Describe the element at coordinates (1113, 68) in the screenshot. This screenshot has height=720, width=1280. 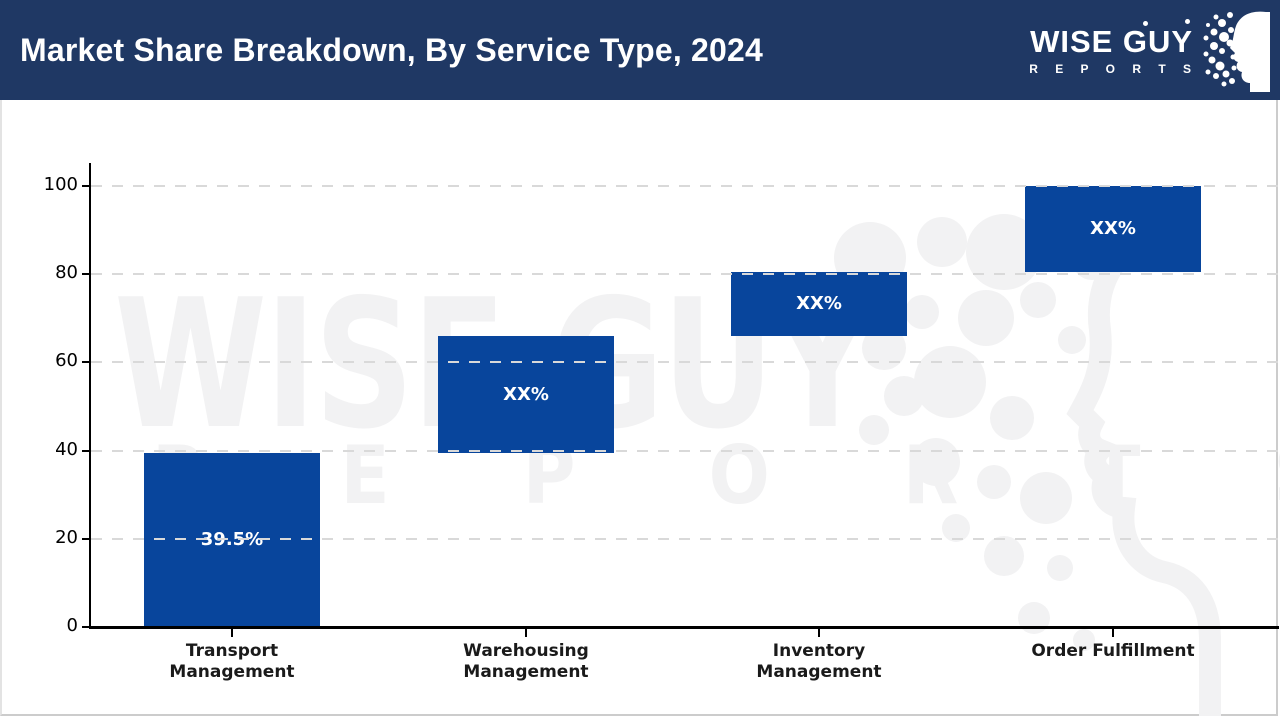
I see `logo-line2: R E P O R T S` at that location.